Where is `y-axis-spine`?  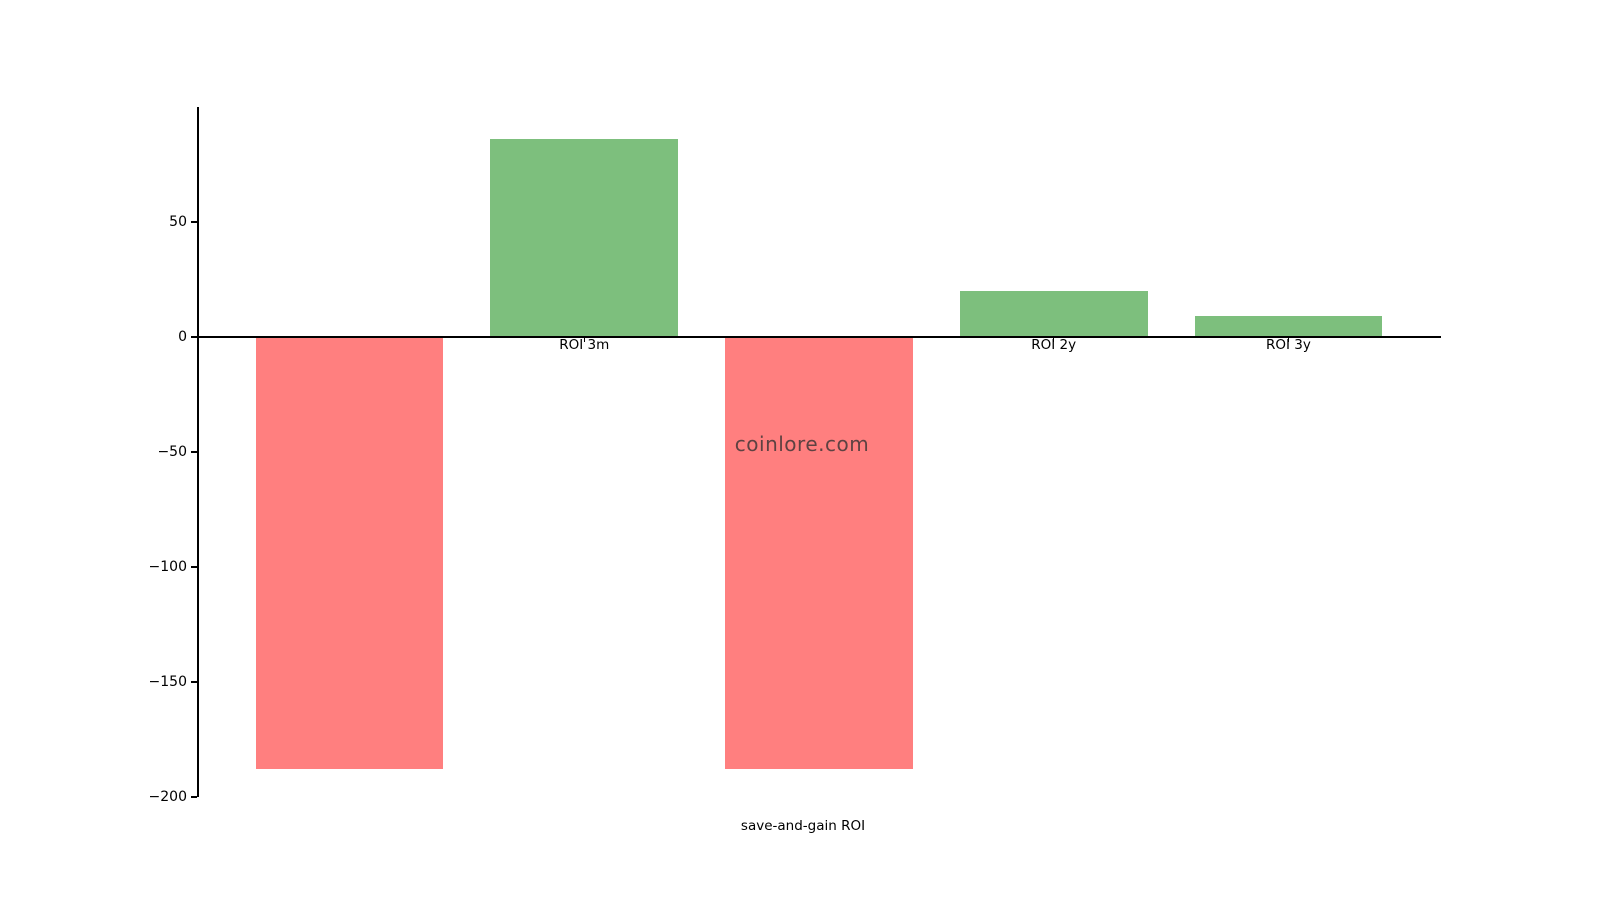
y-axis-spine is located at coordinates (198, 452).